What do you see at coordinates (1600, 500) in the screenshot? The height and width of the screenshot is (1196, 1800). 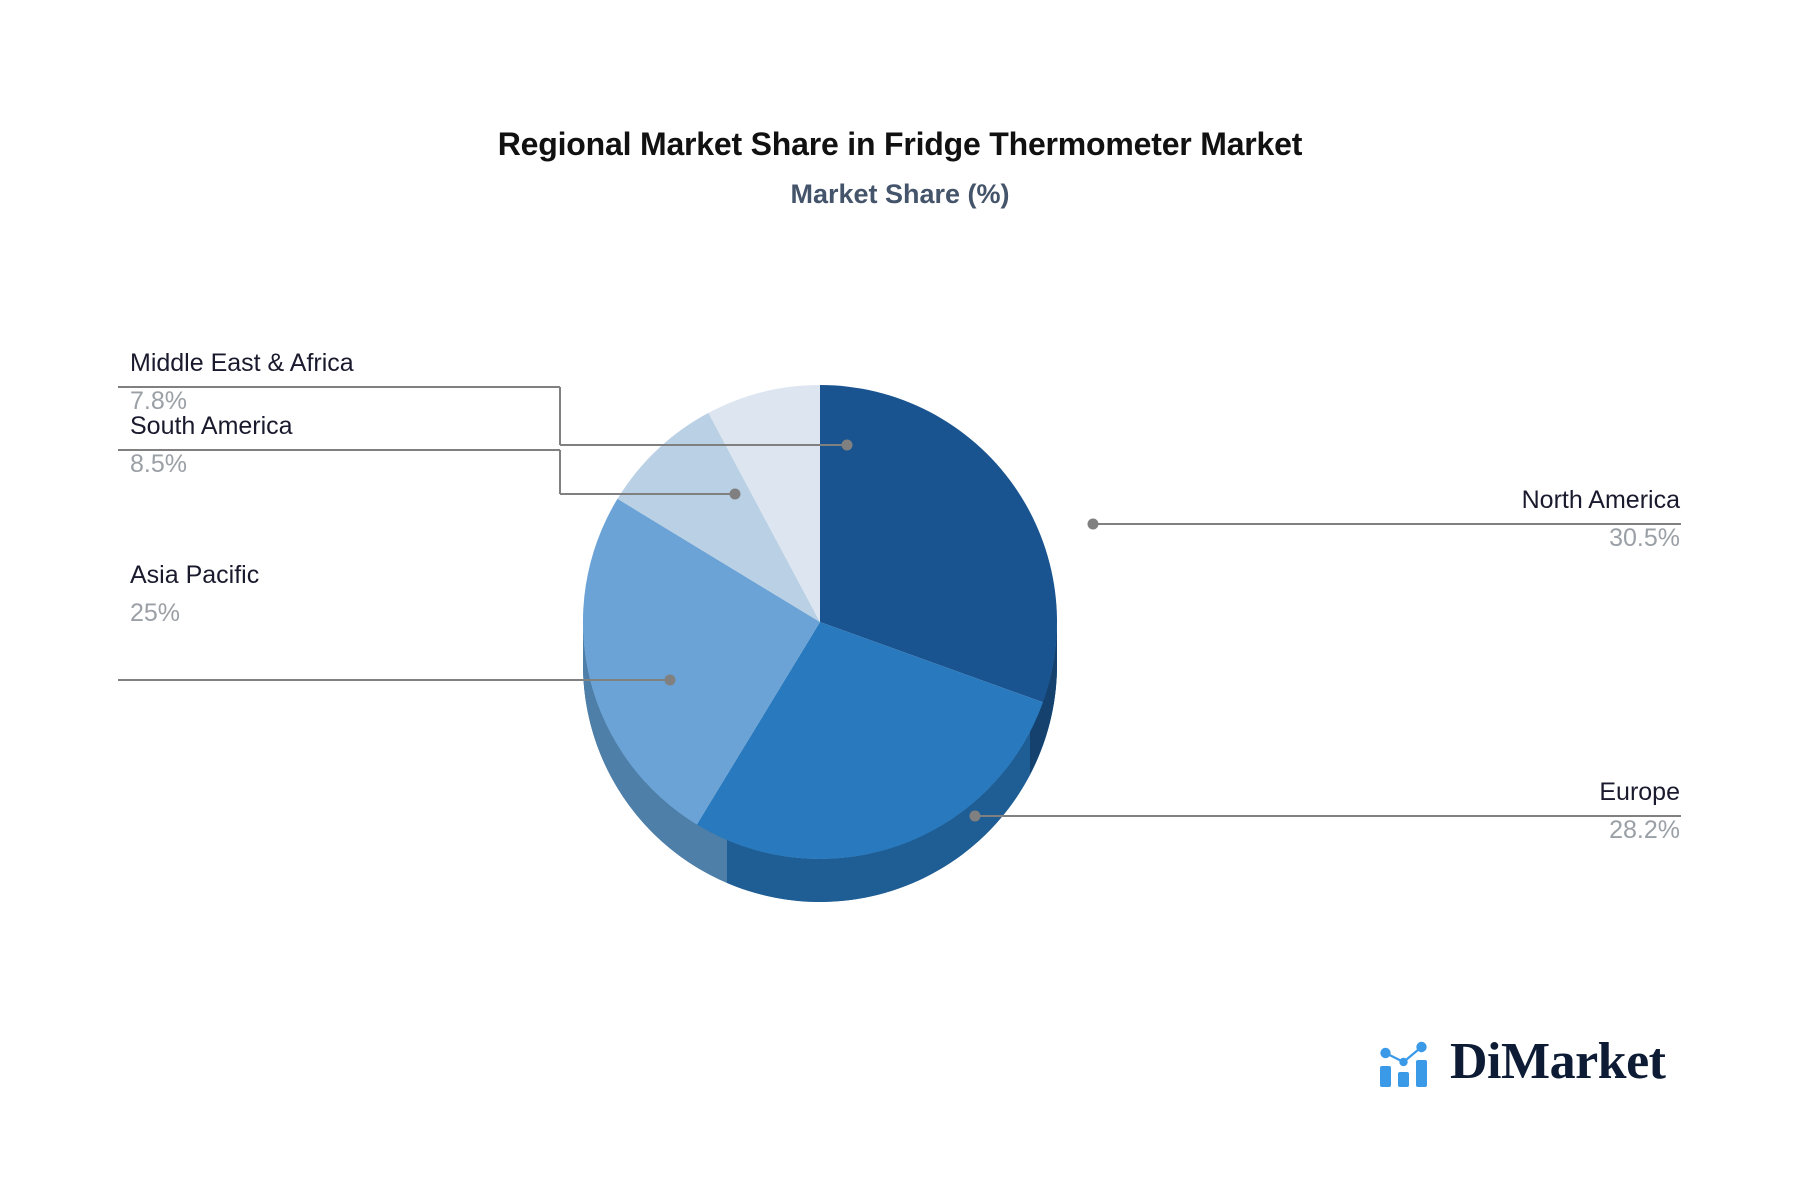 I see `callout-label-north-america: North America` at bounding box center [1600, 500].